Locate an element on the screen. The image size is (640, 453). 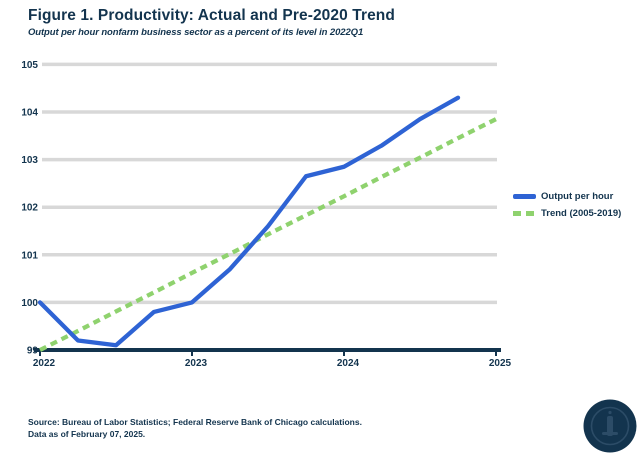
dashed-line-swatch-icon is located at coordinates (524, 213).